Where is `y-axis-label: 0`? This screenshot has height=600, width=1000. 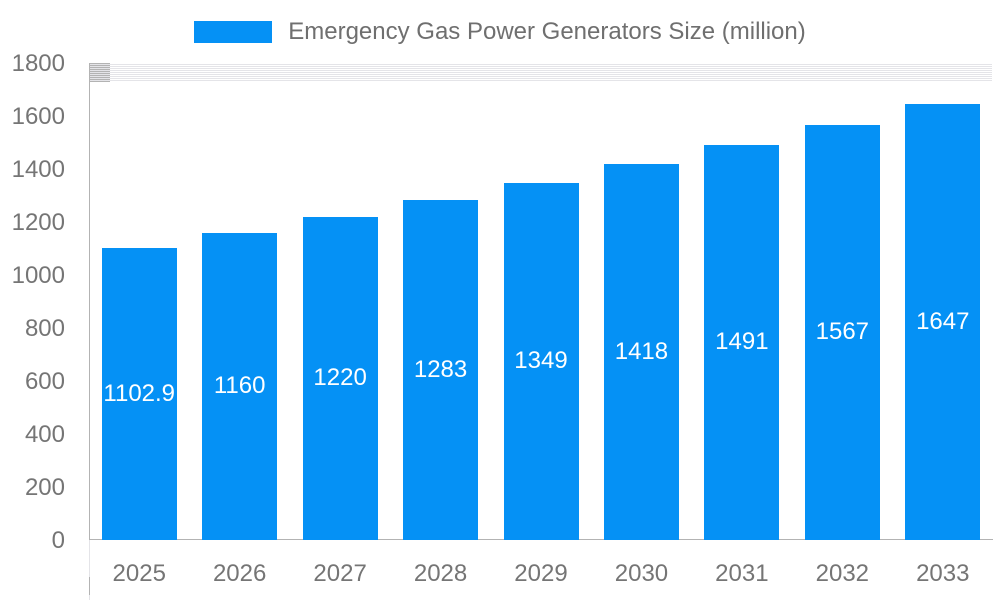
y-axis-label: 0 is located at coordinates (58, 540).